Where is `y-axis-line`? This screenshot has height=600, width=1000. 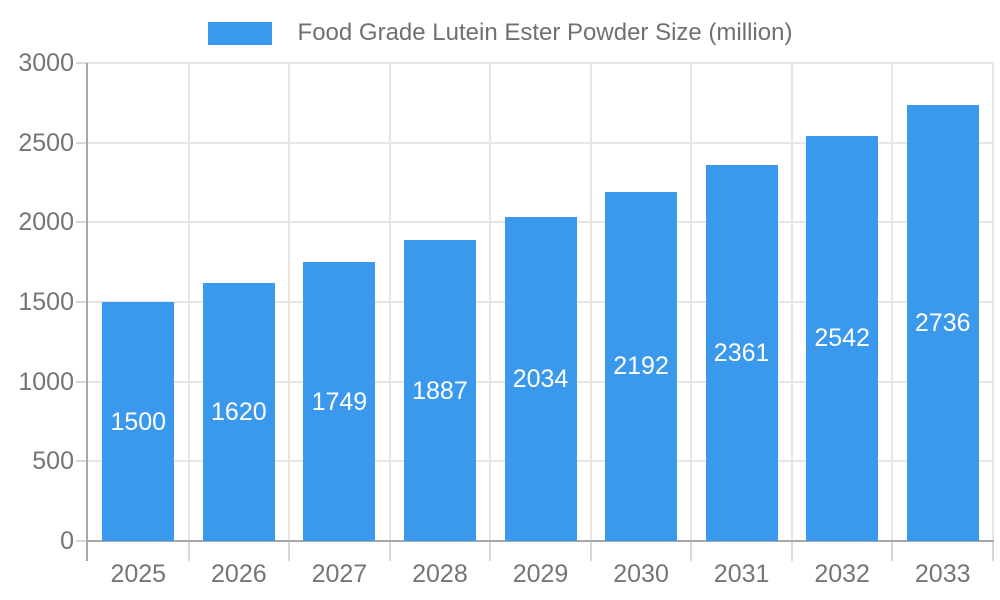
y-axis-line is located at coordinates (87, 312).